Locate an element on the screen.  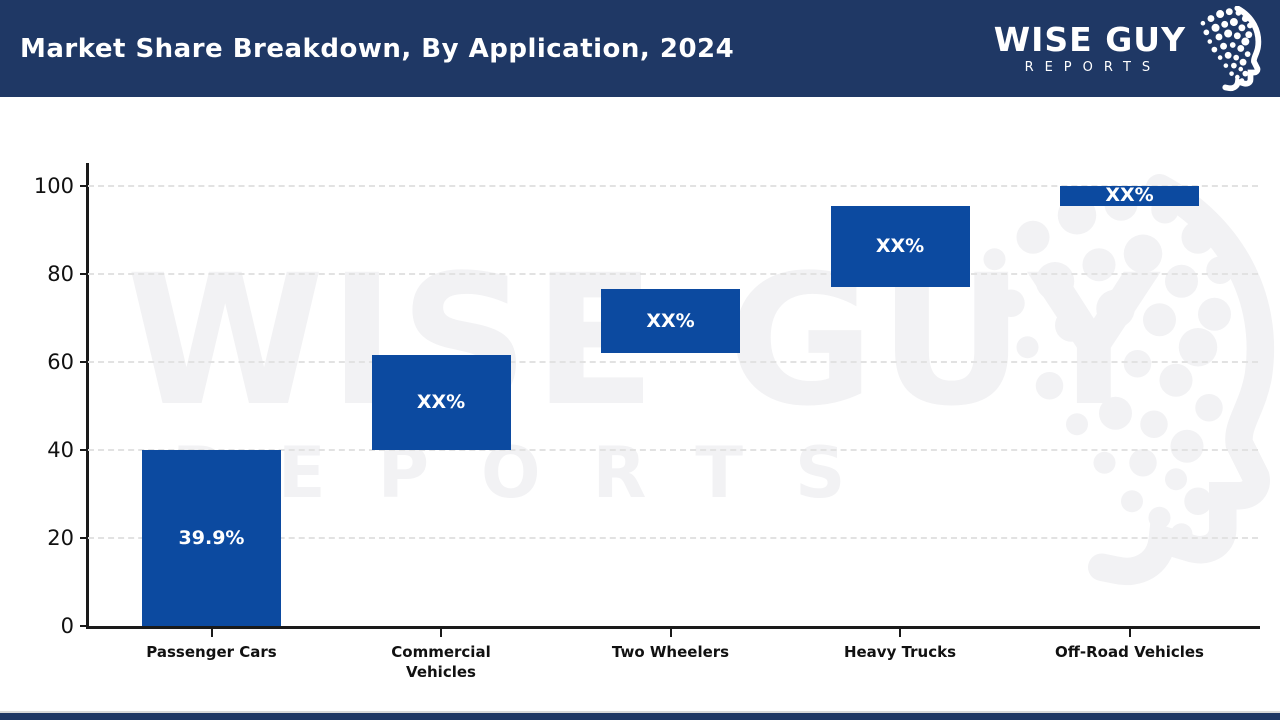
y-tick-label-40: 40 is located at coordinates (60, 450).